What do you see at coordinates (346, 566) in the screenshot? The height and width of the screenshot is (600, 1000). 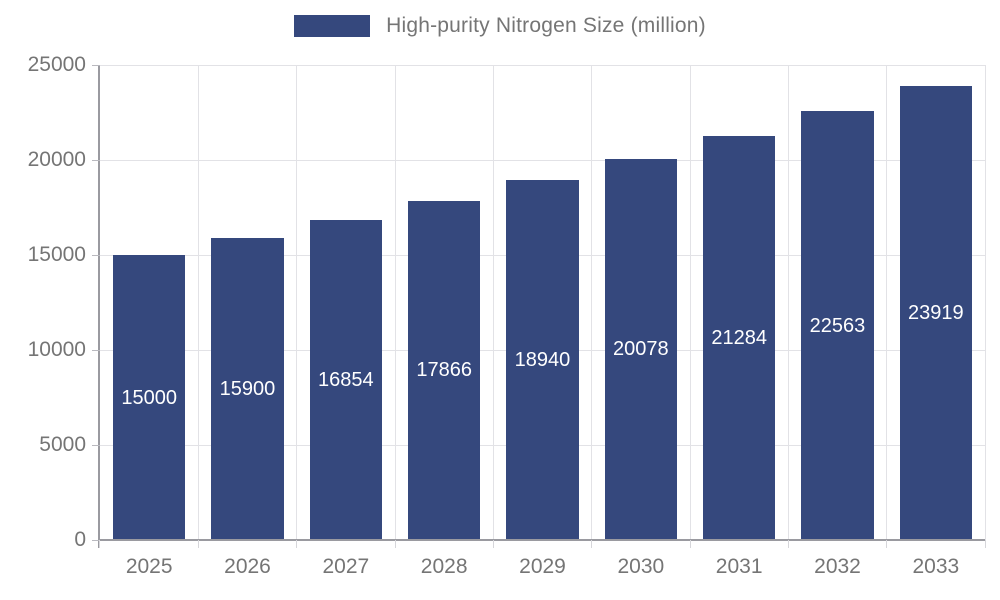 I see `x-axis-label-2027: 2027` at bounding box center [346, 566].